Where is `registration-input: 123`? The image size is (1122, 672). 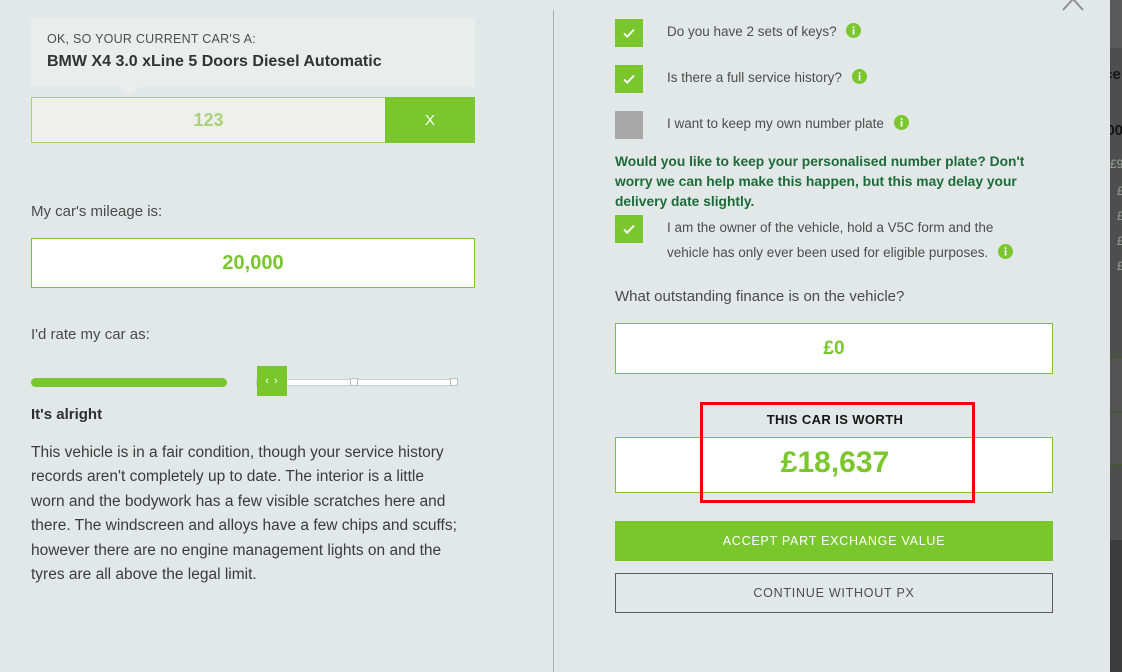 registration-input: 123 is located at coordinates (208, 120).